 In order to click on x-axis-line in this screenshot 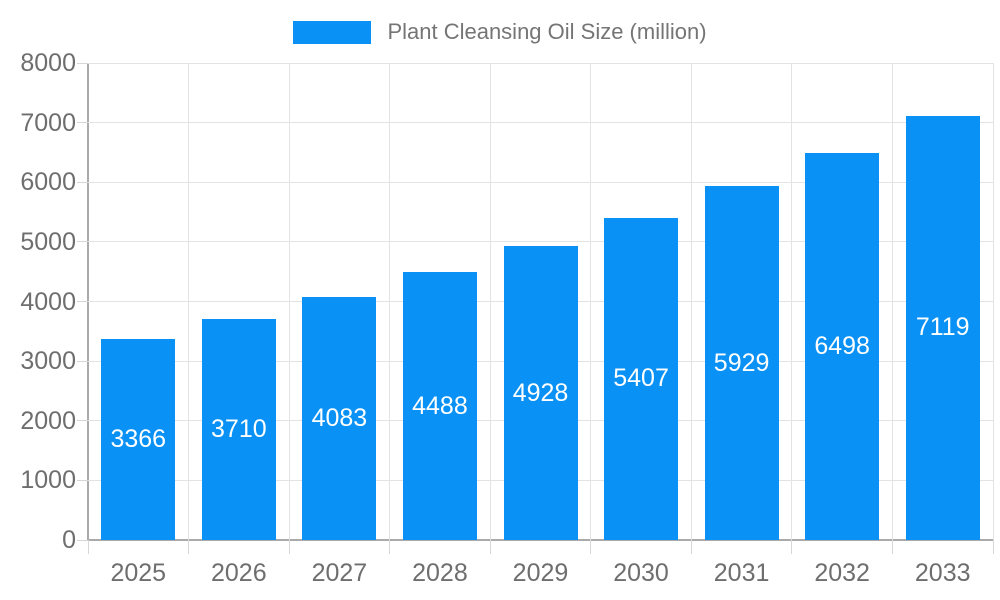, I will do `click(540, 540)`.